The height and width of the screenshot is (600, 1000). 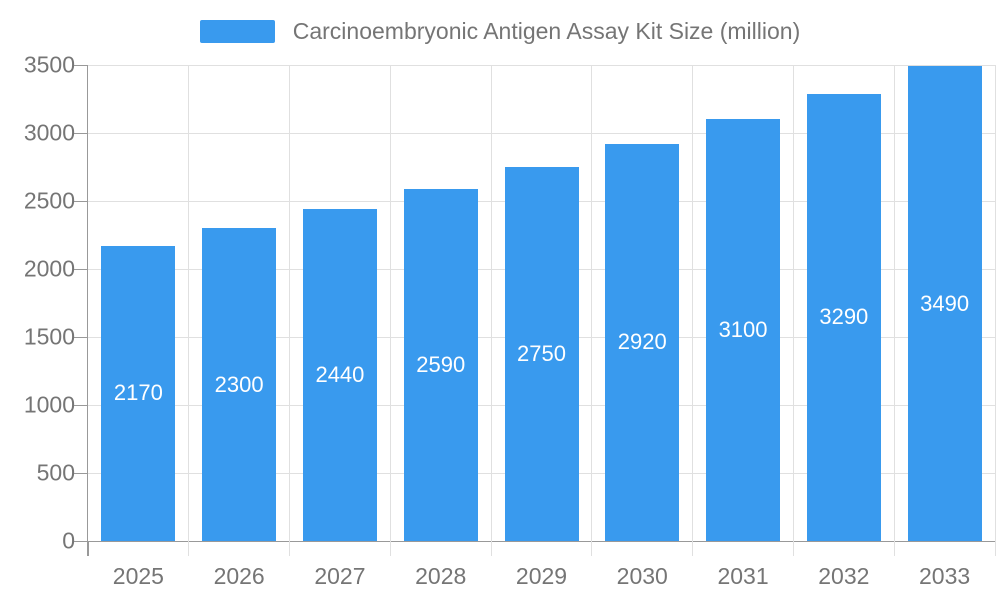 I want to click on bar-value-label: 2440, so click(x=340, y=375).